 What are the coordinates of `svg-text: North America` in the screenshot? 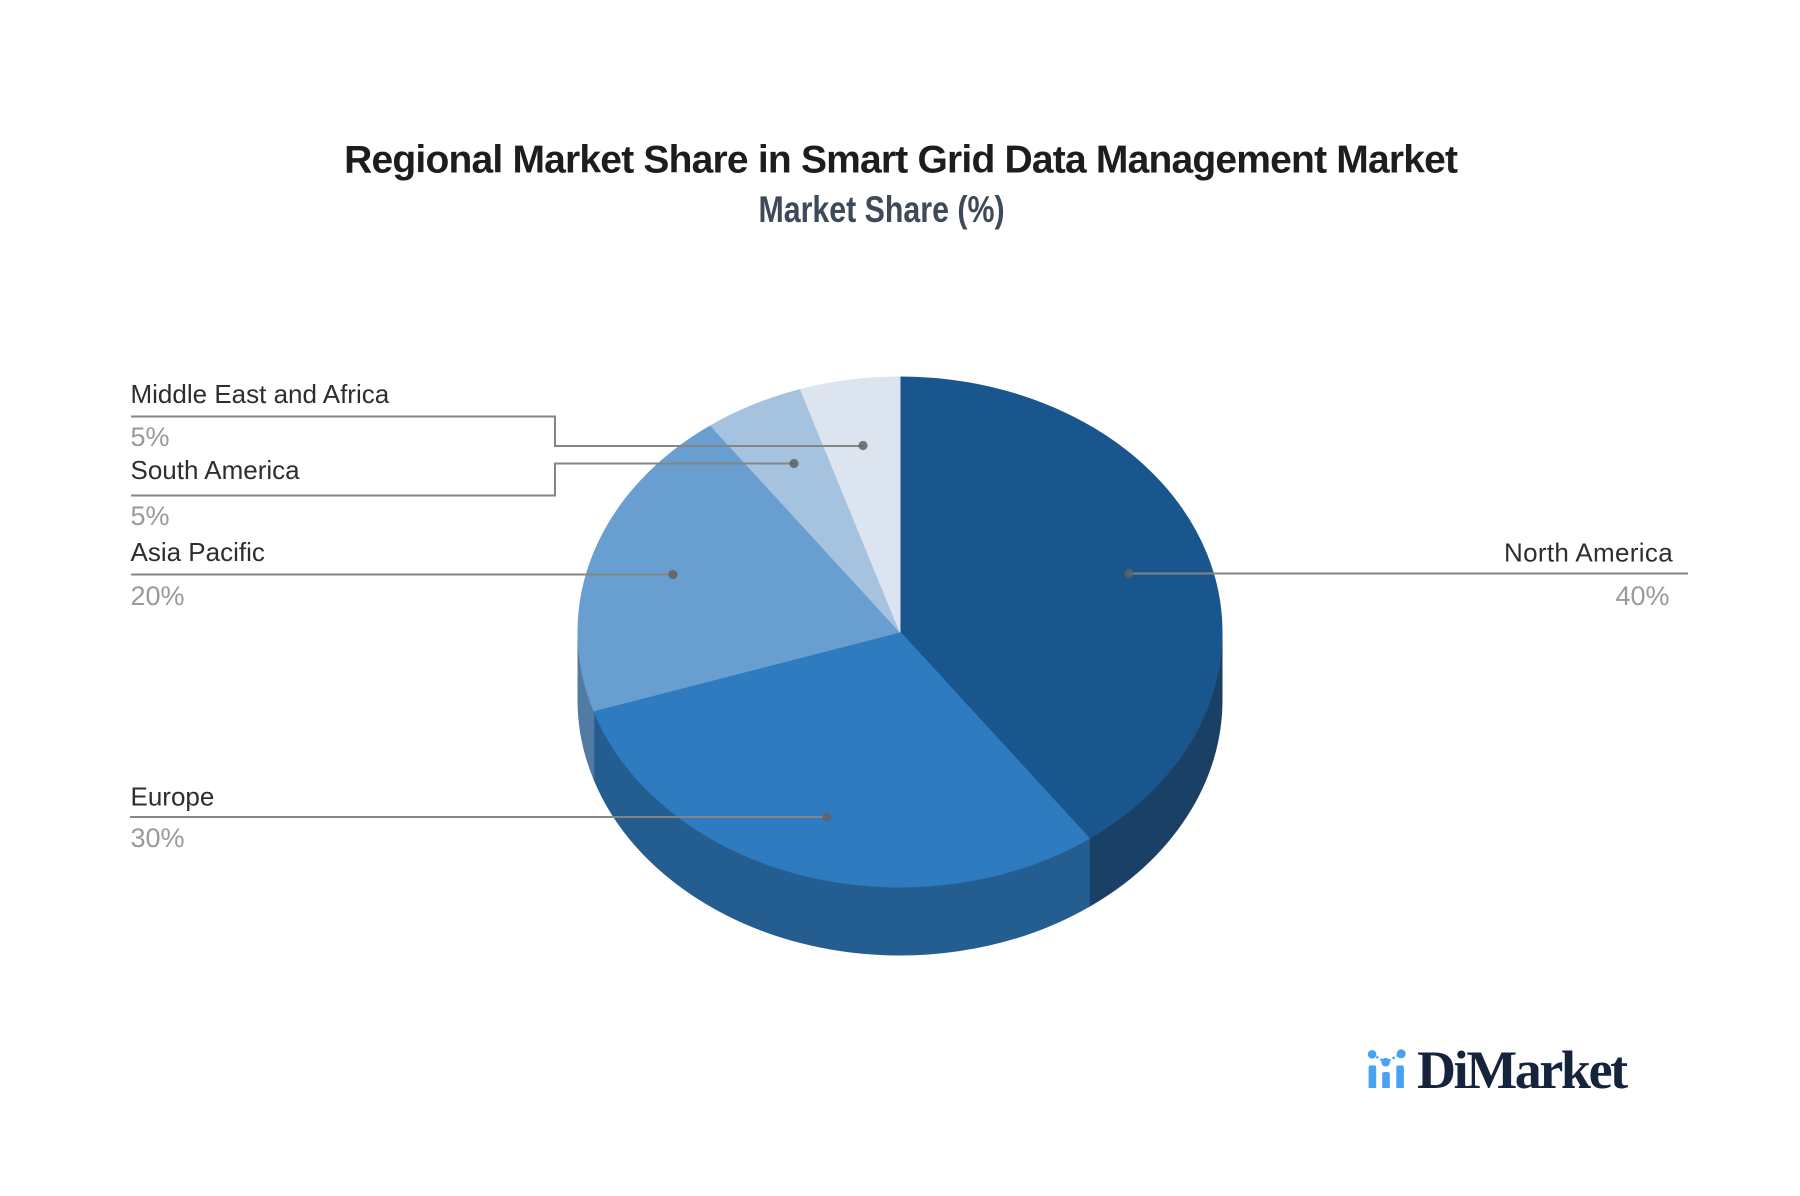 It's located at (1588, 553).